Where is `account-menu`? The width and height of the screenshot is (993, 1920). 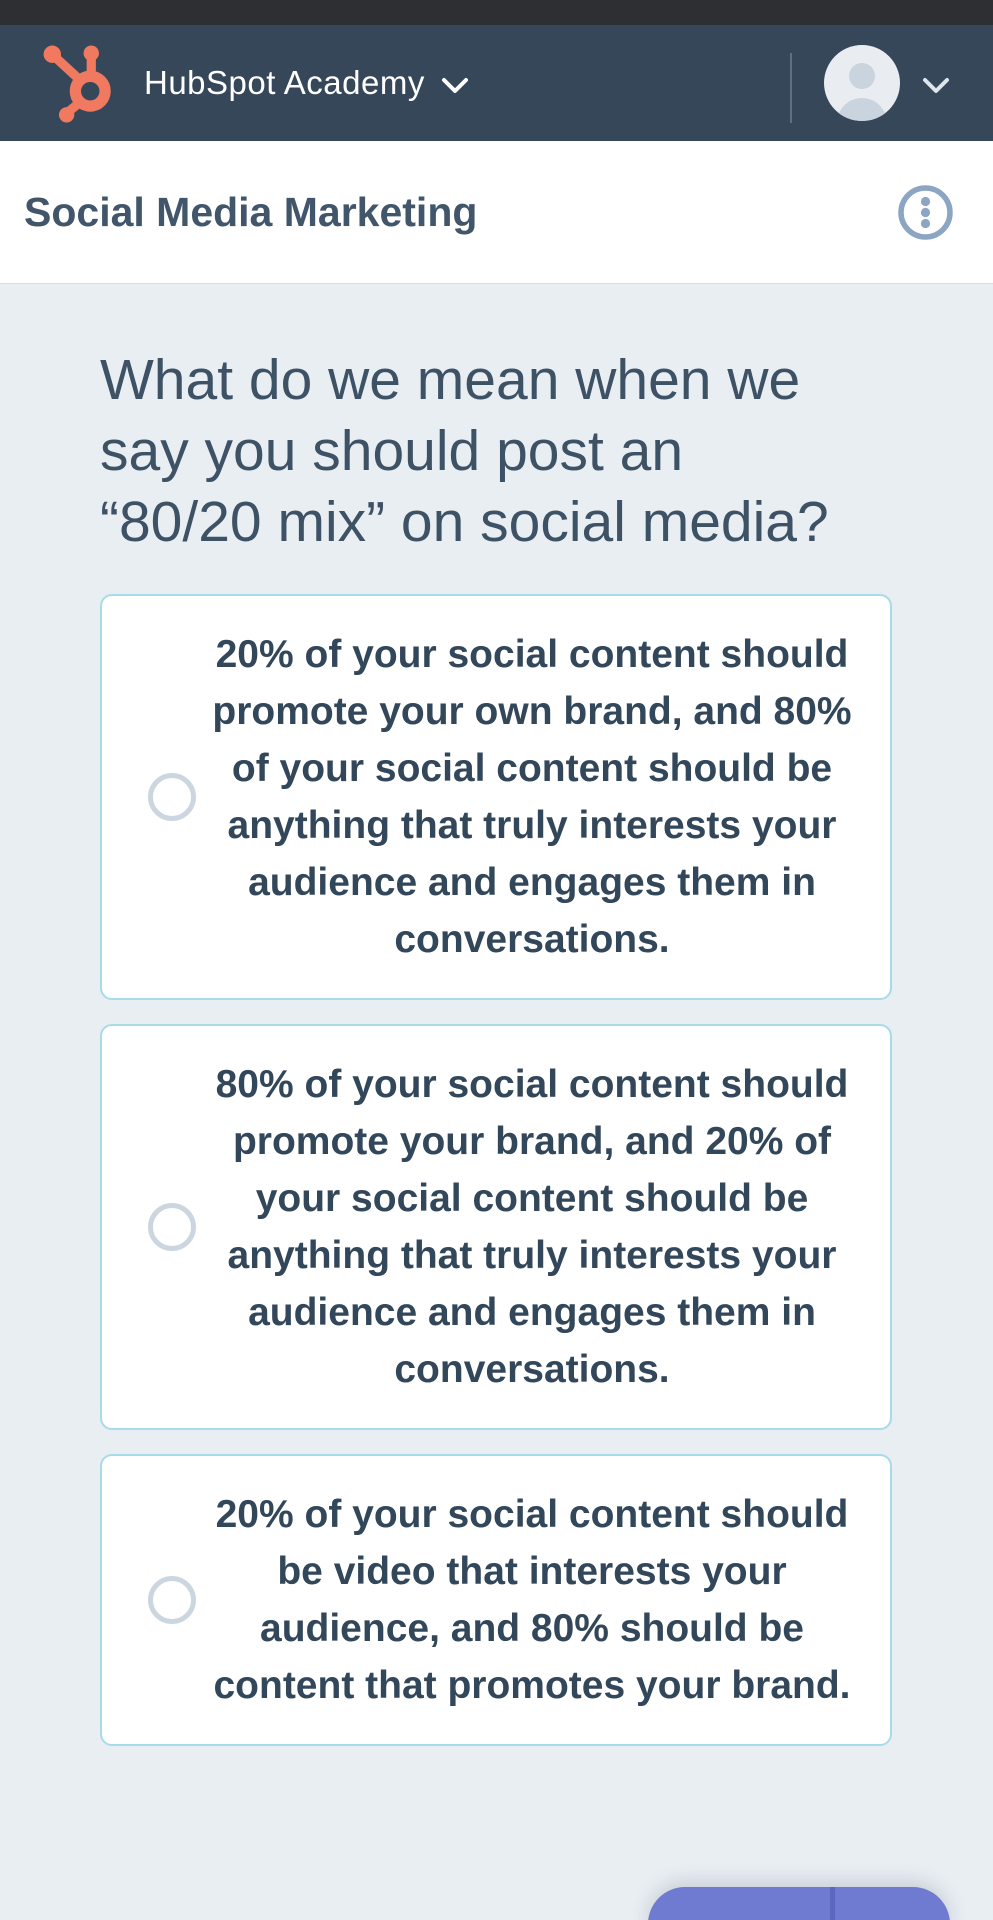 account-menu is located at coordinates (887, 83).